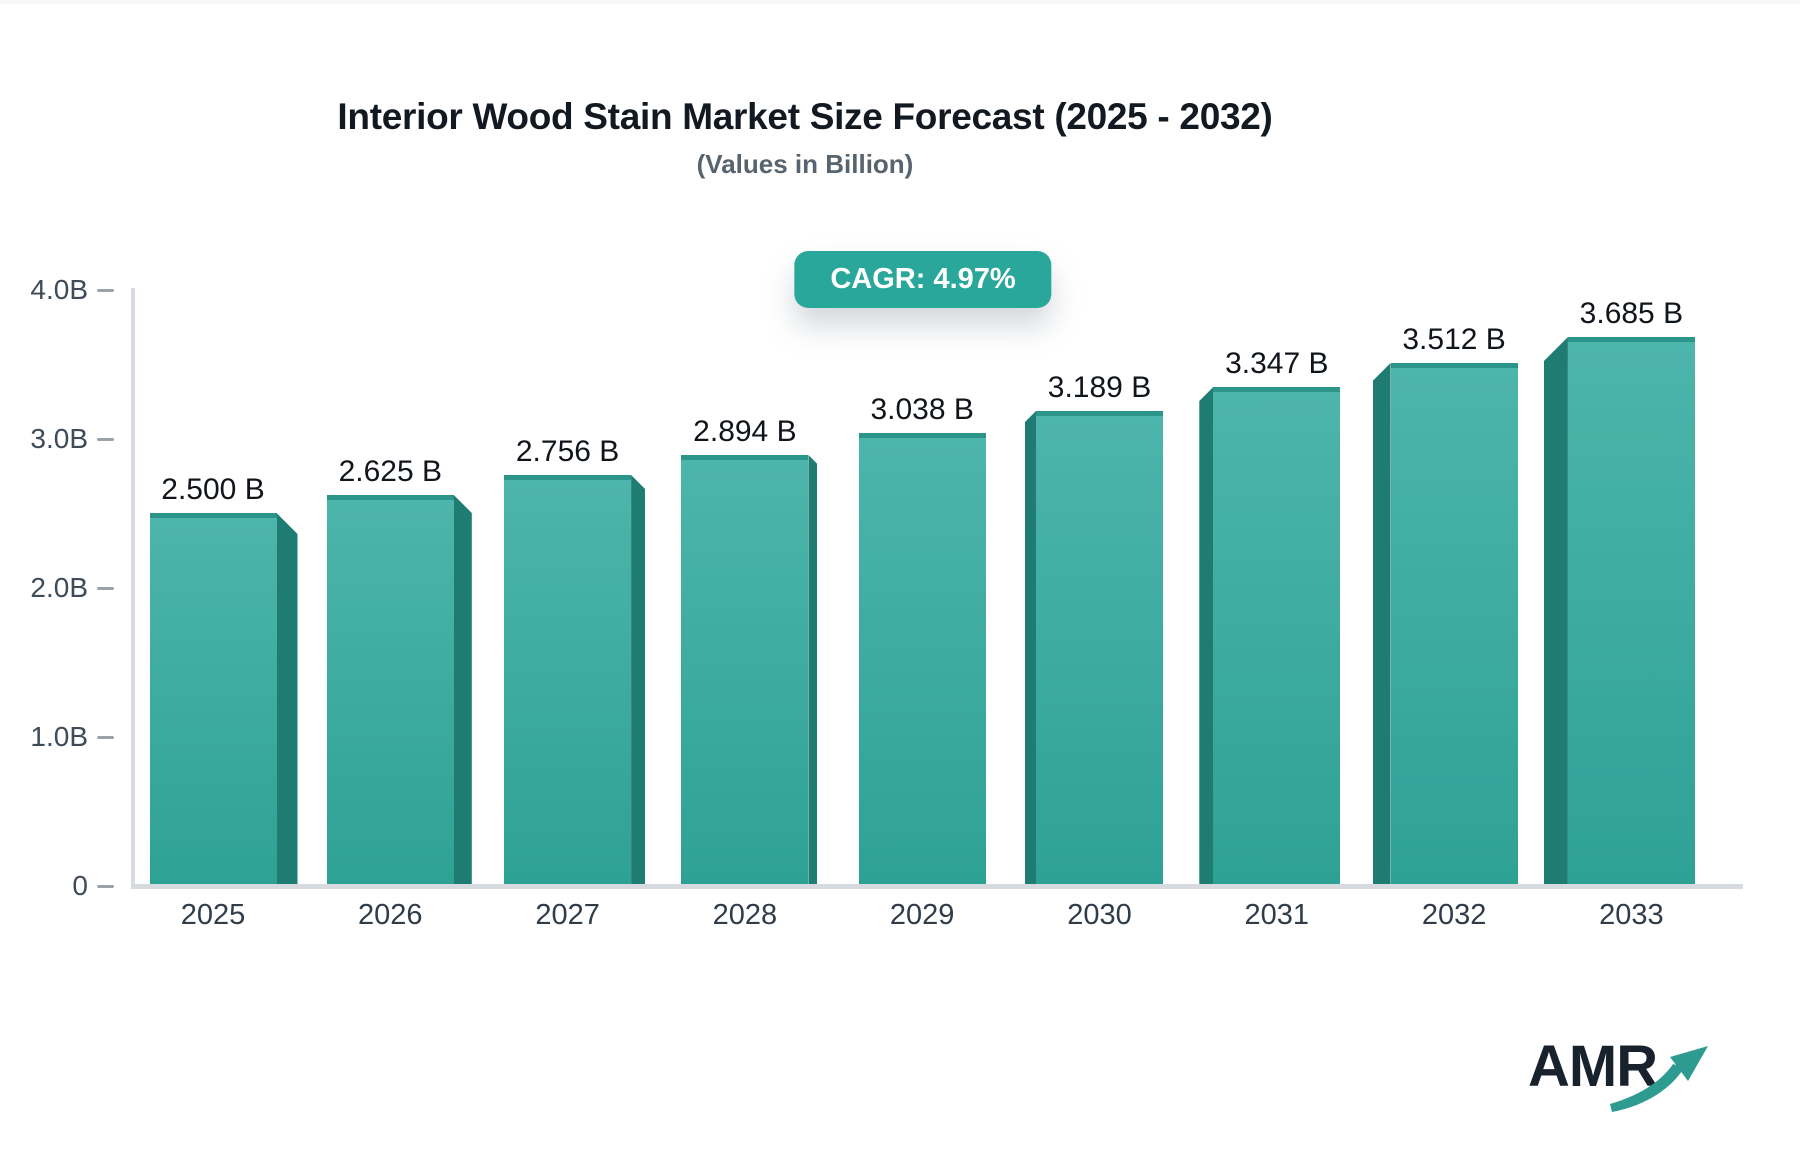  What do you see at coordinates (1277, 915) in the screenshot?
I see `x-axis-label-2031: 2031` at bounding box center [1277, 915].